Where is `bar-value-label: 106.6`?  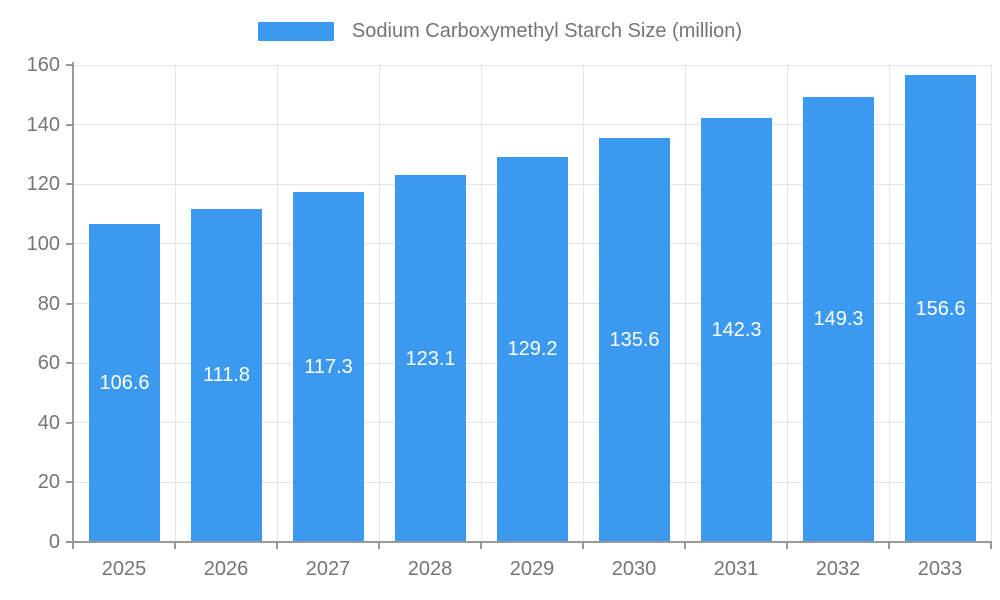
bar-value-label: 106.6 is located at coordinates (124, 383).